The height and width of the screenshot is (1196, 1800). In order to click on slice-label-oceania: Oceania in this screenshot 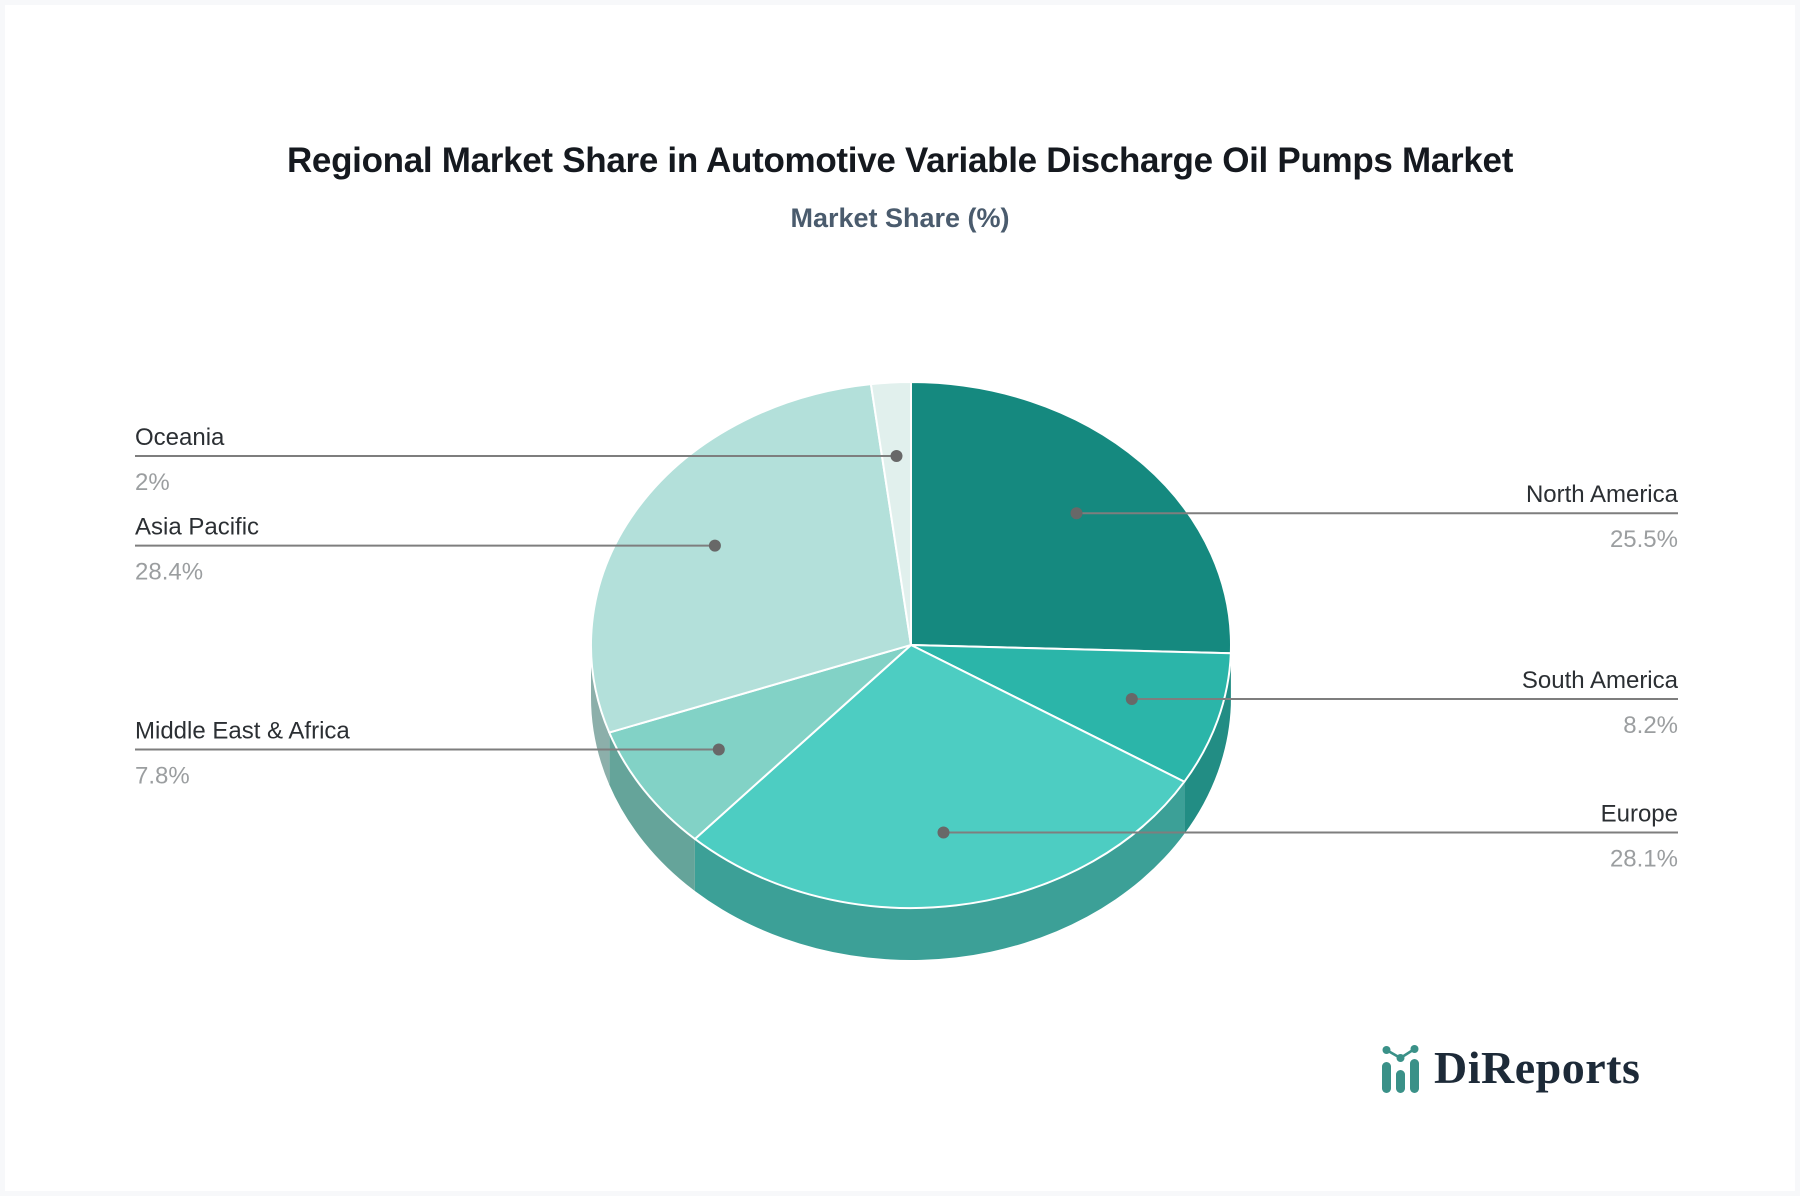, I will do `click(180, 437)`.